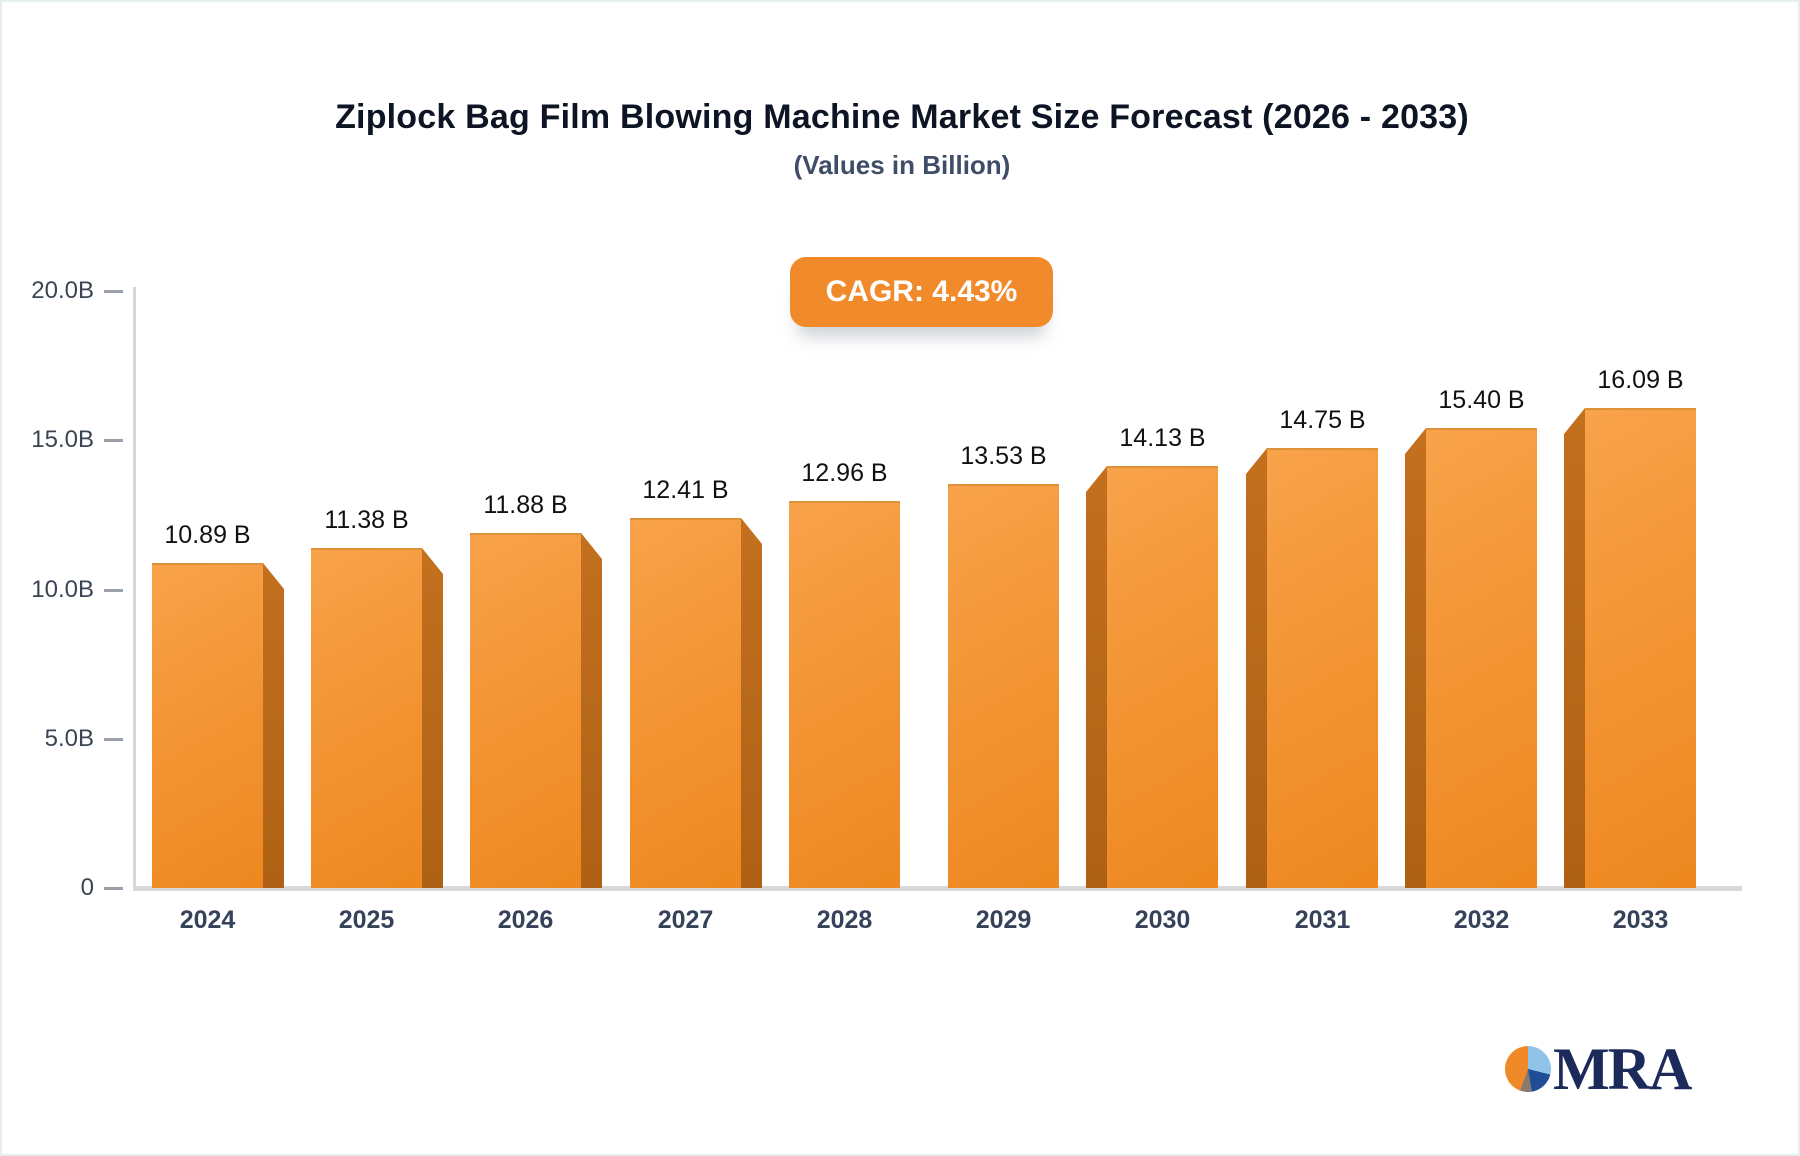  Describe the element at coordinates (207, 725) in the screenshot. I see `bar-2024` at that location.